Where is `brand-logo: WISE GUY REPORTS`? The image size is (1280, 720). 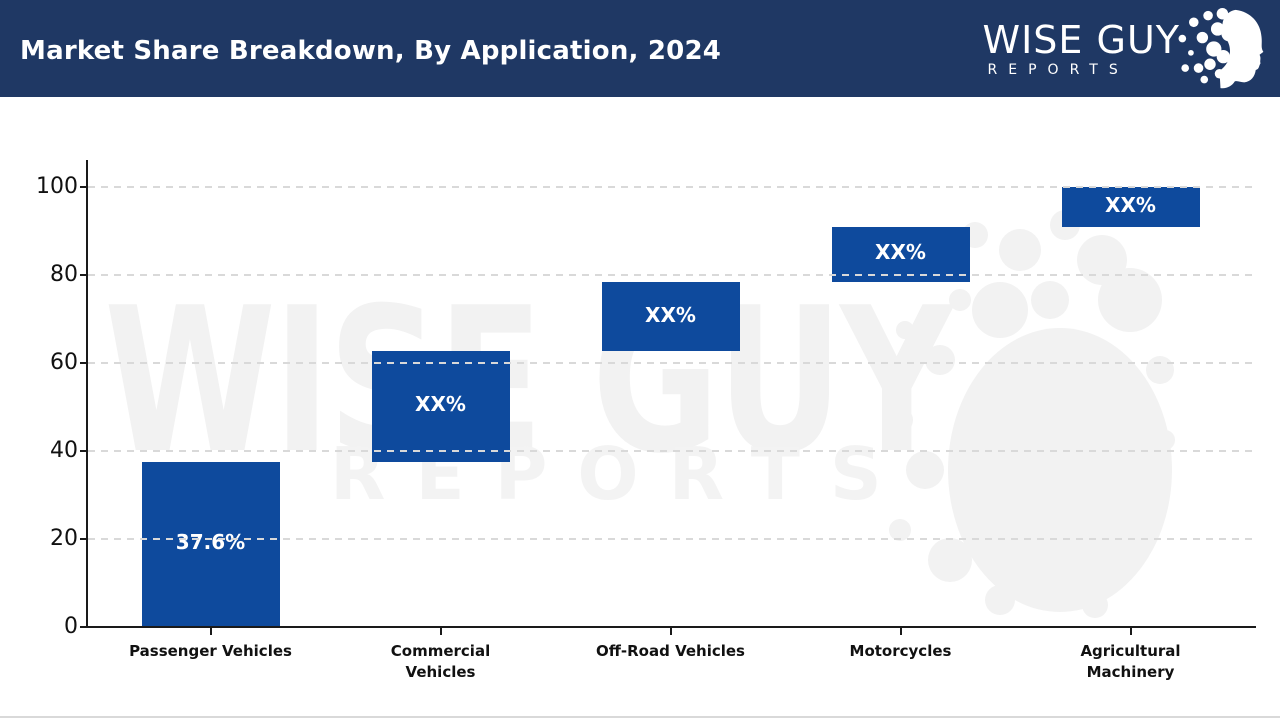 brand-logo: WISE GUY REPORTS is located at coordinates (1124, 49).